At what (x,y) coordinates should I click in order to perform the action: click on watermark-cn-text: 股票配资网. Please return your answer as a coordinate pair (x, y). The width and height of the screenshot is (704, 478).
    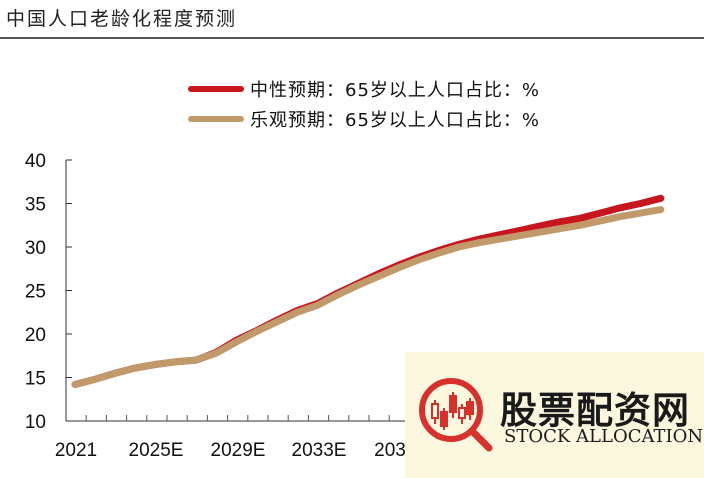
    Looking at the image, I should click on (595, 410).